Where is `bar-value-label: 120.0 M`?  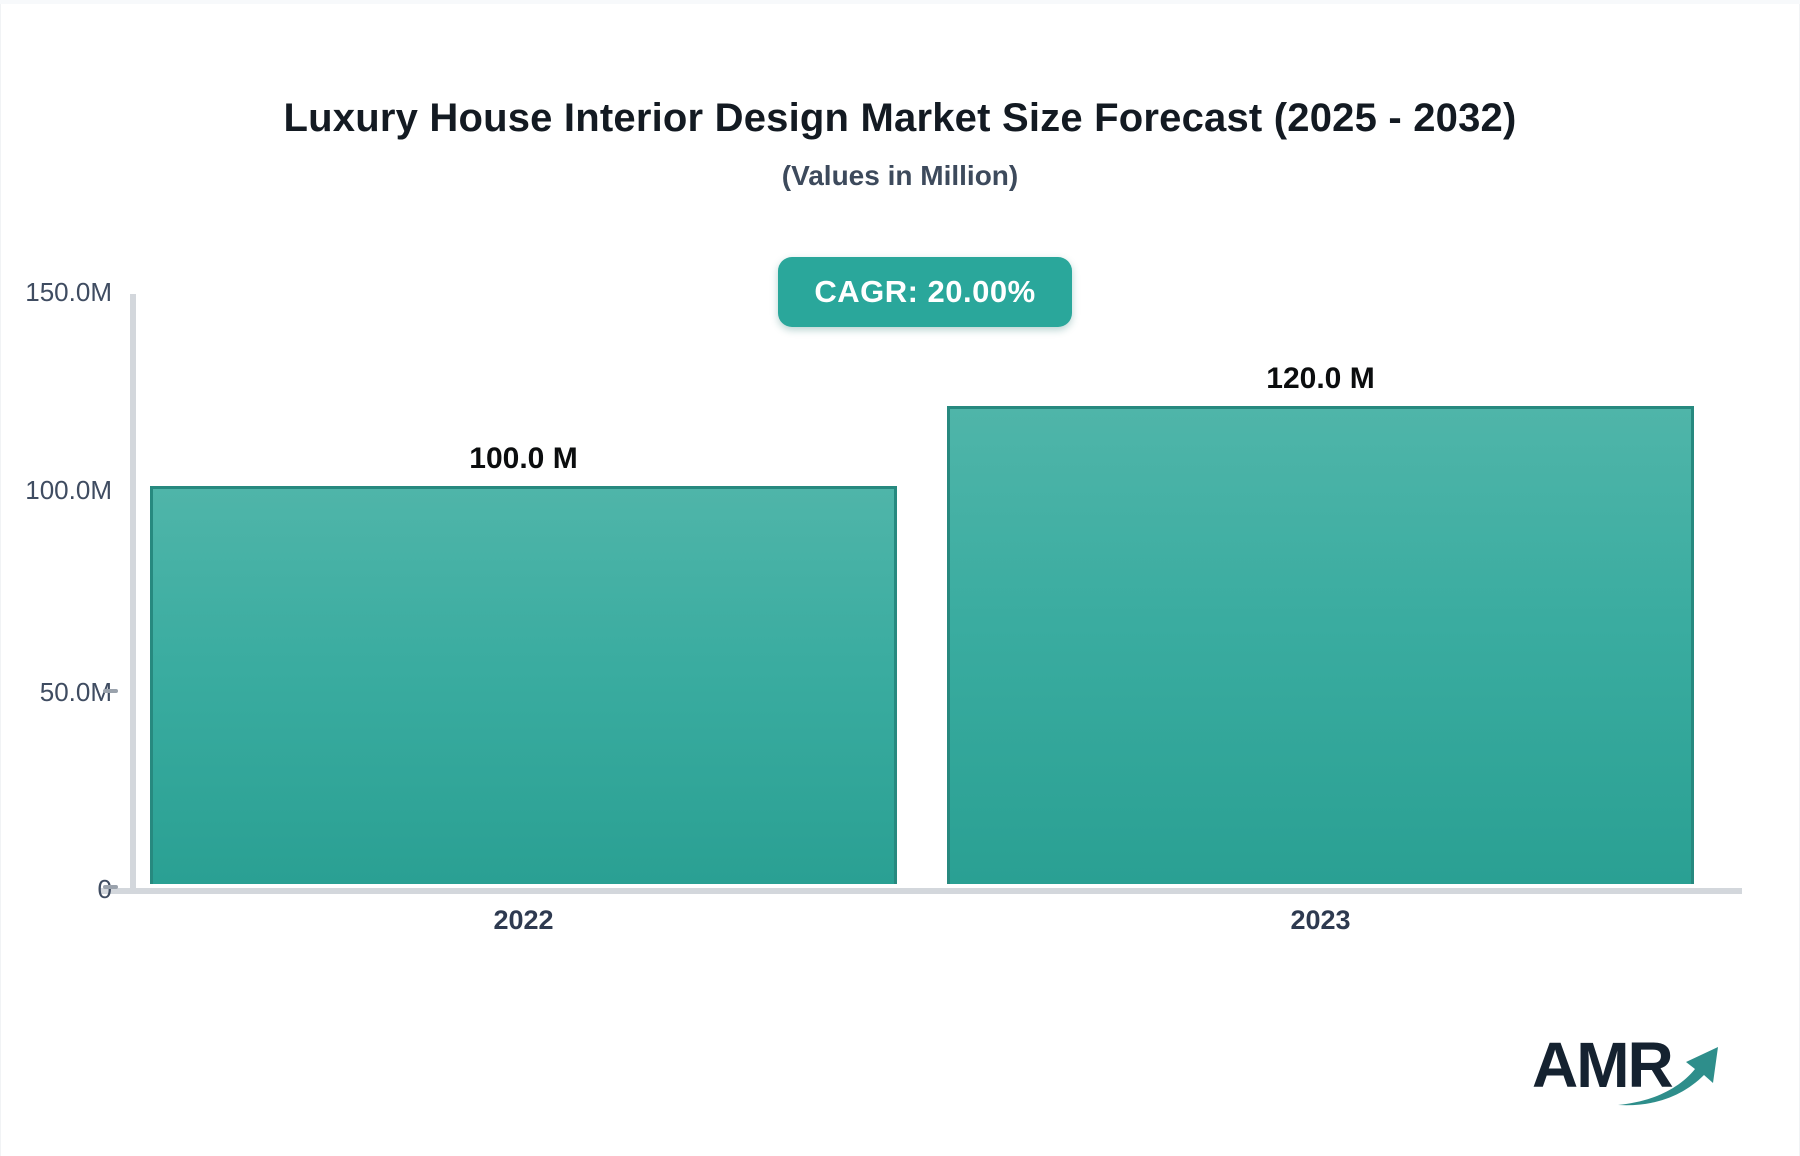
bar-value-label: 120.0 M is located at coordinates (1320, 379).